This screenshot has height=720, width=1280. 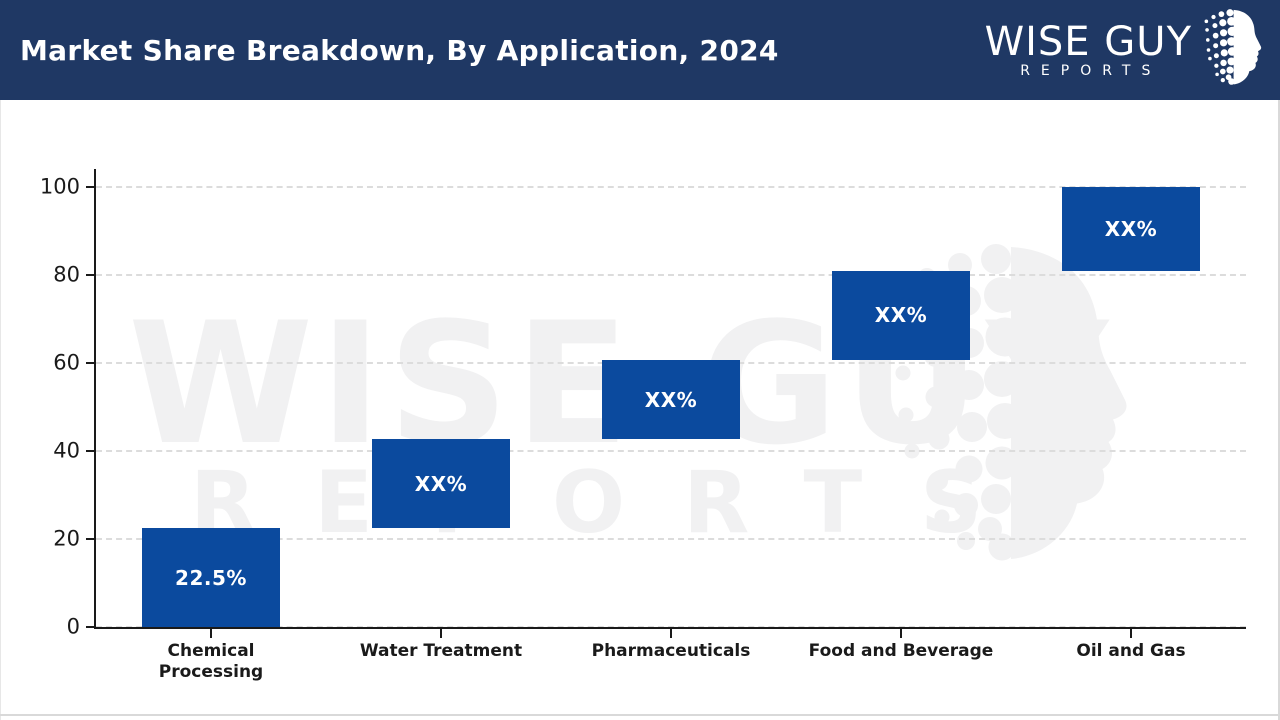 What do you see at coordinates (95, 399) in the screenshot?
I see `y-axis-spine` at bounding box center [95, 399].